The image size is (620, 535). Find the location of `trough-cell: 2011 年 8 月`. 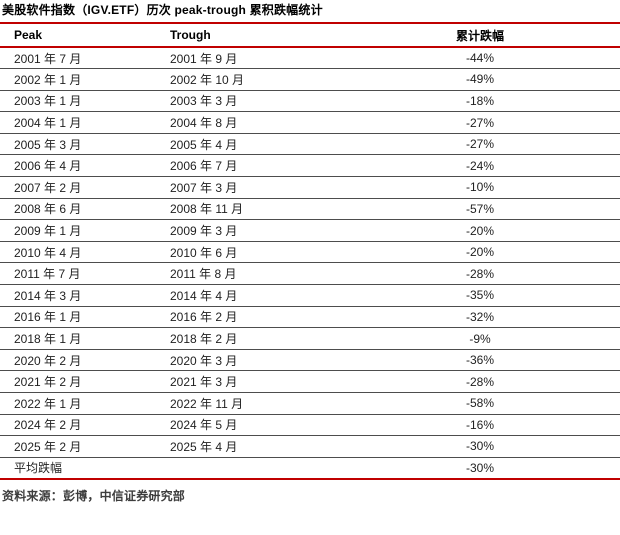

trough-cell: 2011 年 8 月 is located at coordinates (255, 274).